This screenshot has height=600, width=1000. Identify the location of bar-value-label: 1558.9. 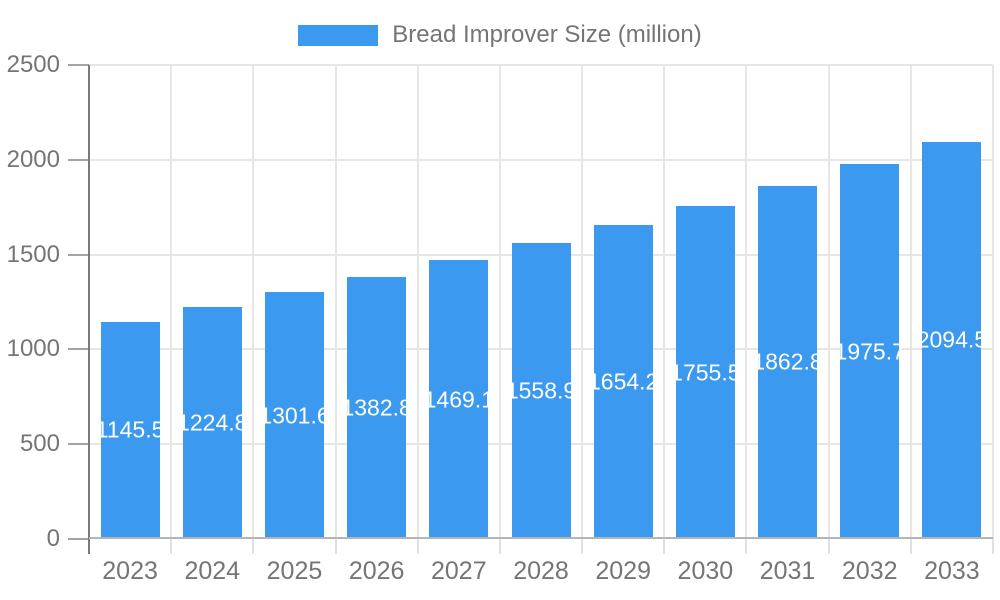
(541, 390).